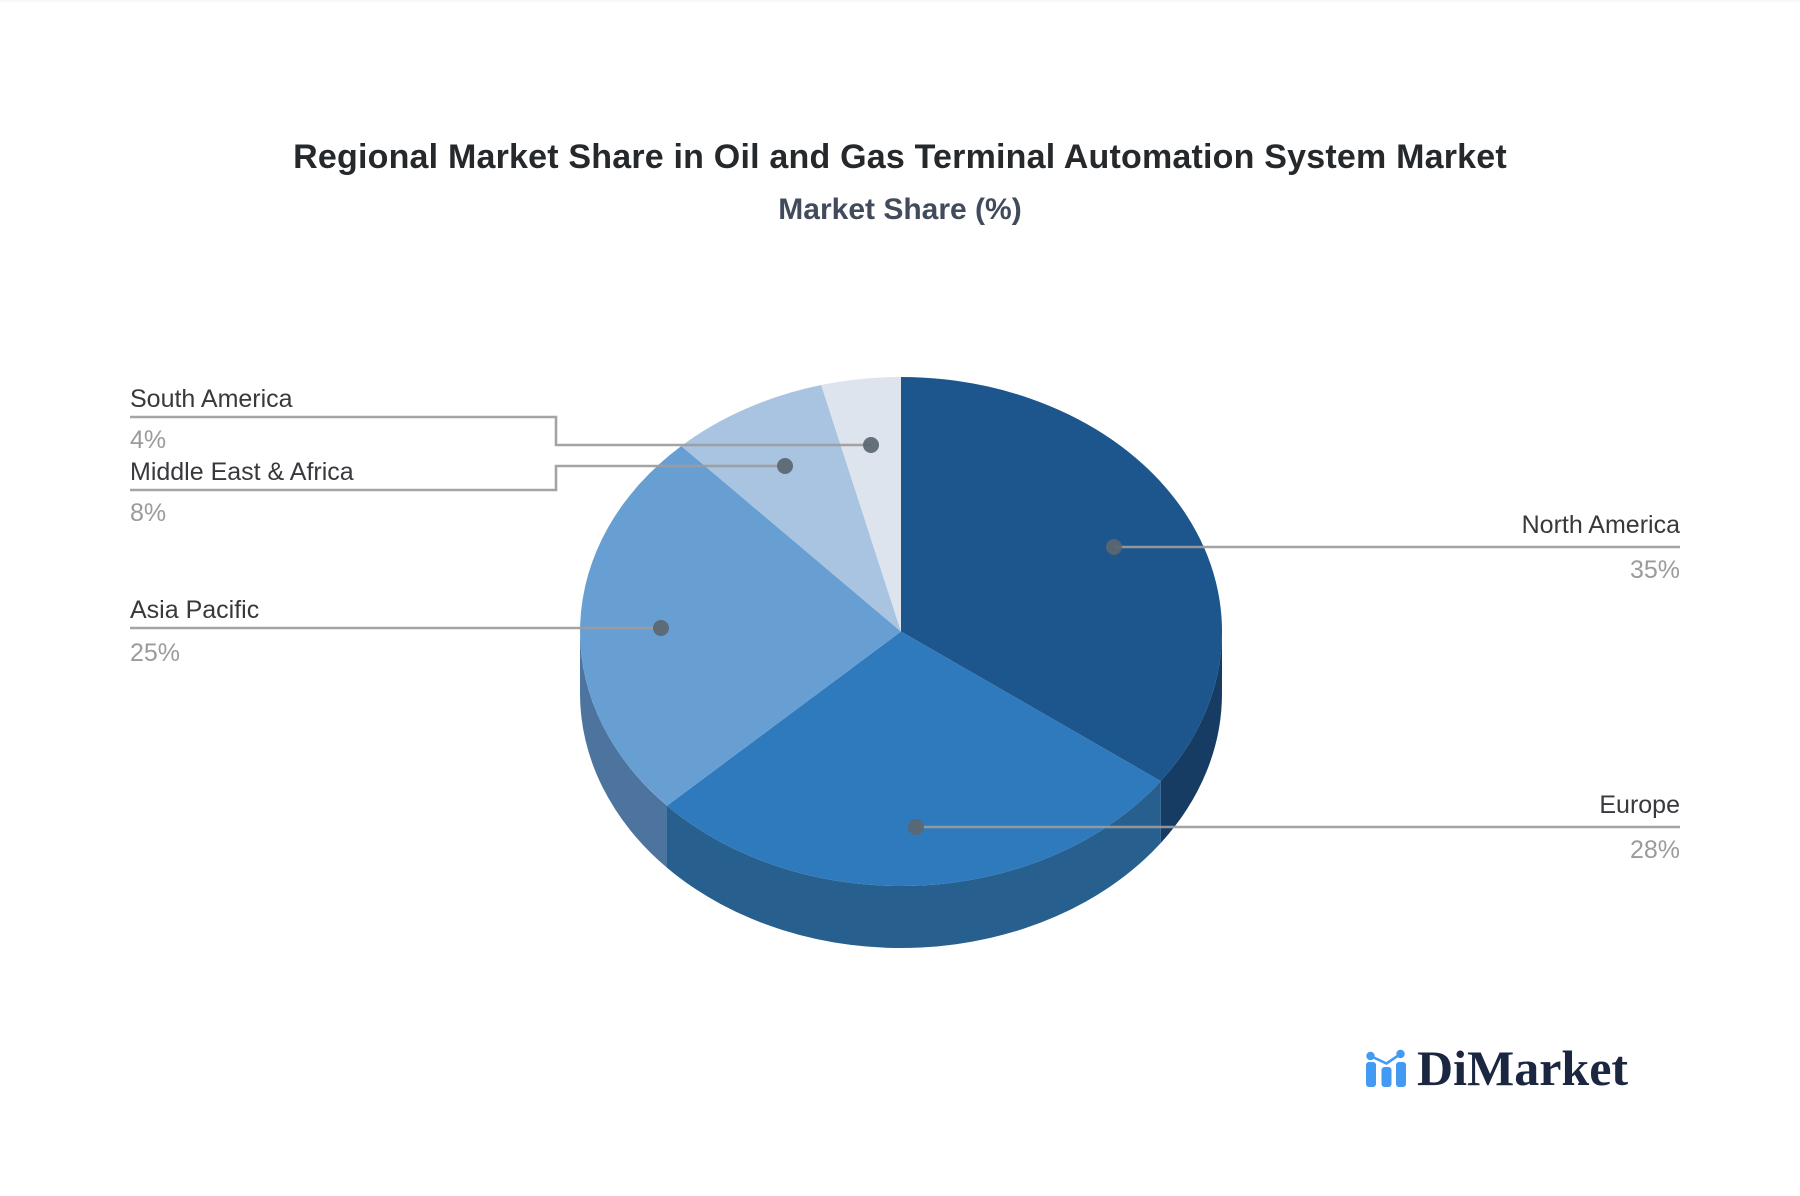 The height and width of the screenshot is (1196, 1800). Describe the element at coordinates (900, 1) in the screenshot. I see `top-edge-strip` at that location.